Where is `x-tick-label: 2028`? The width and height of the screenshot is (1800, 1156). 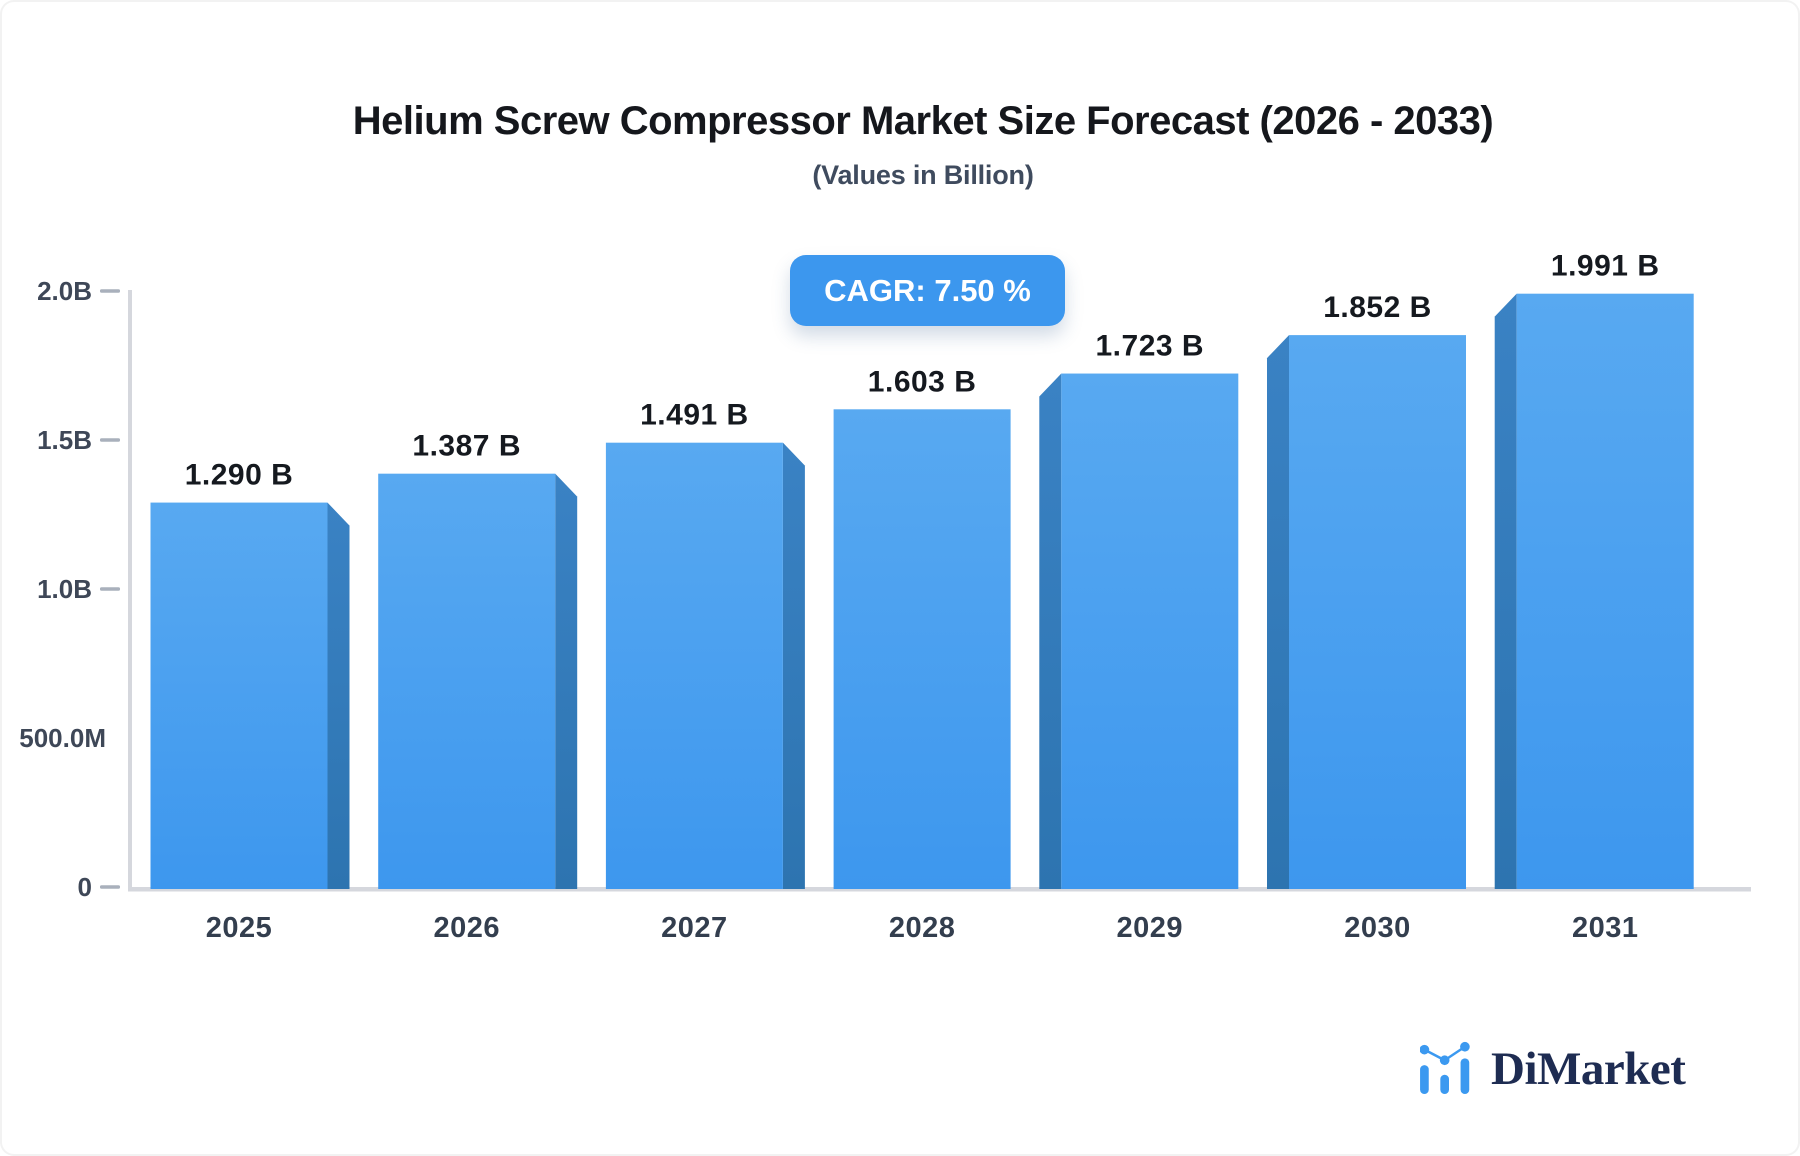 x-tick-label: 2028 is located at coordinates (922, 928).